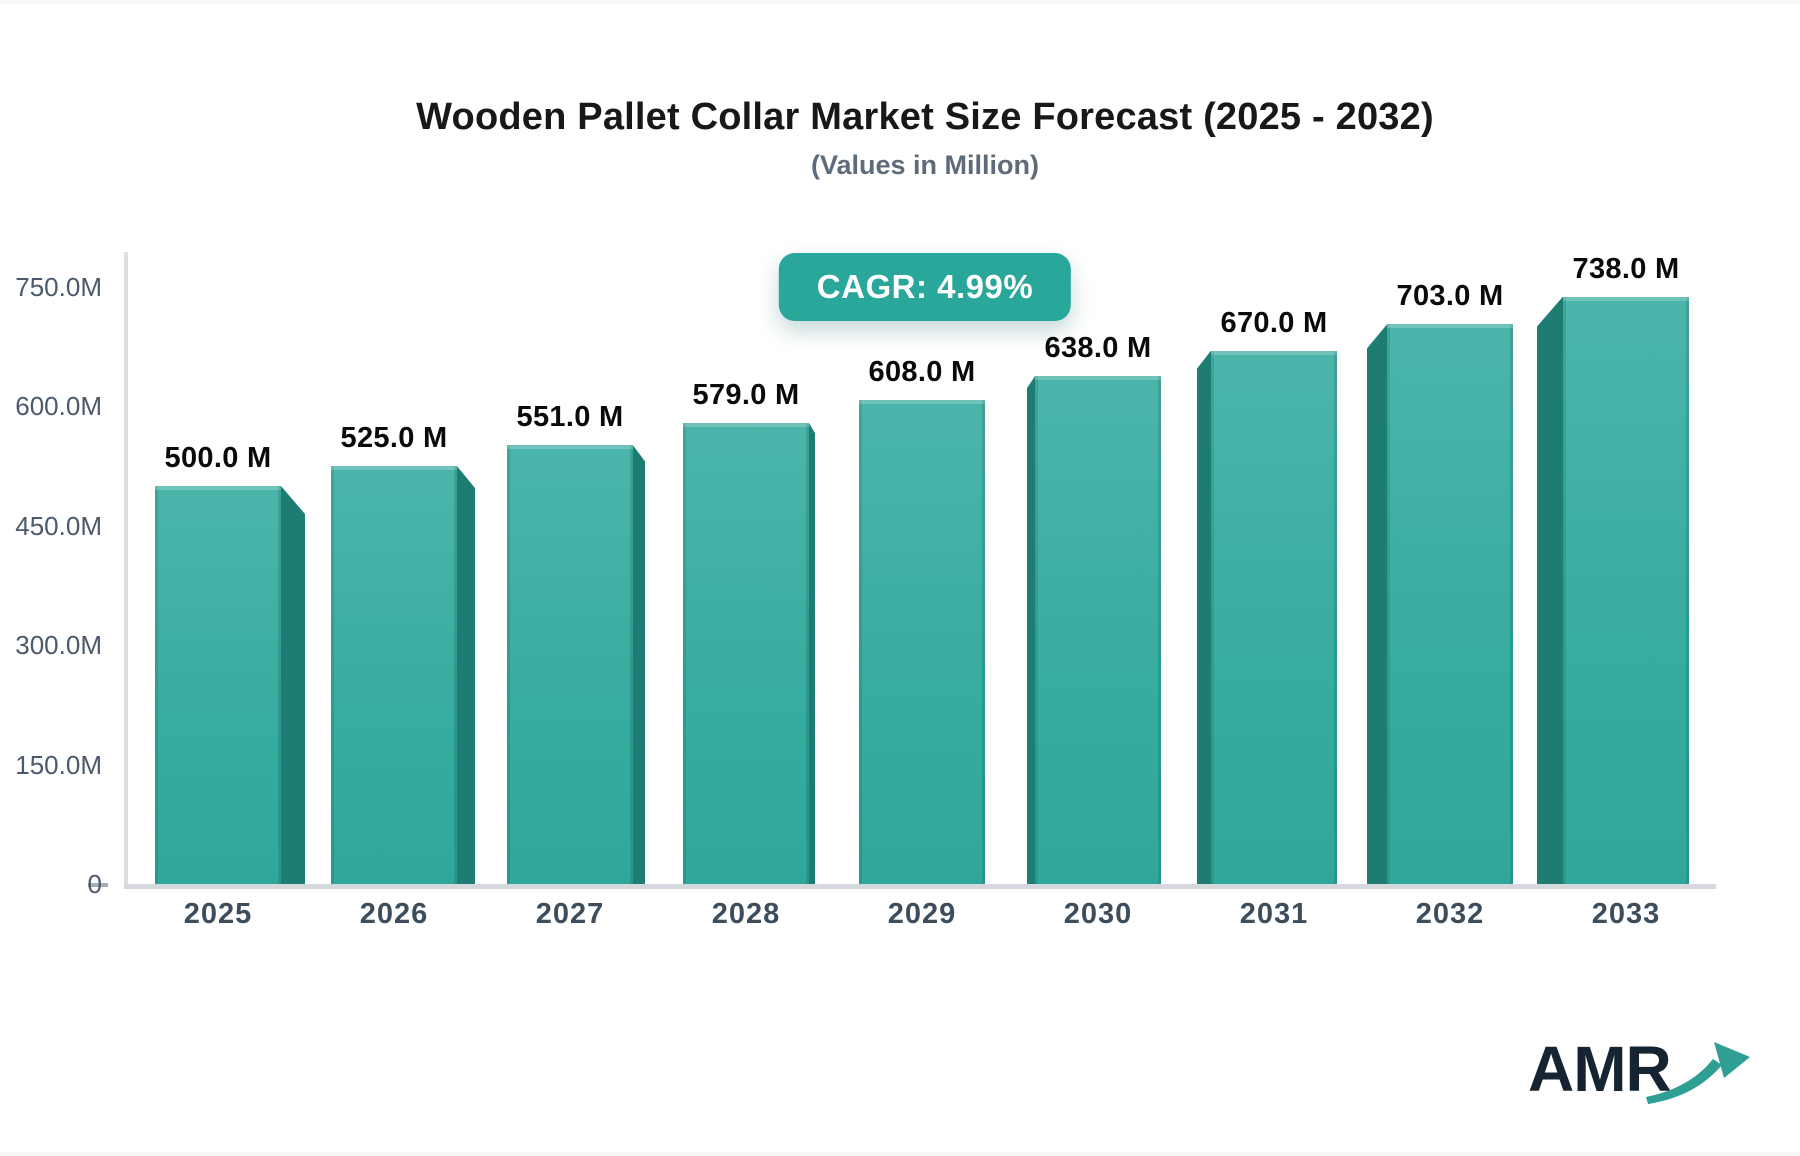 This screenshot has height=1156, width=1800. What do you see at coordinates (920, 886) in the screenshot?
I see `x-axis-line` at bounding box center [920, 886].